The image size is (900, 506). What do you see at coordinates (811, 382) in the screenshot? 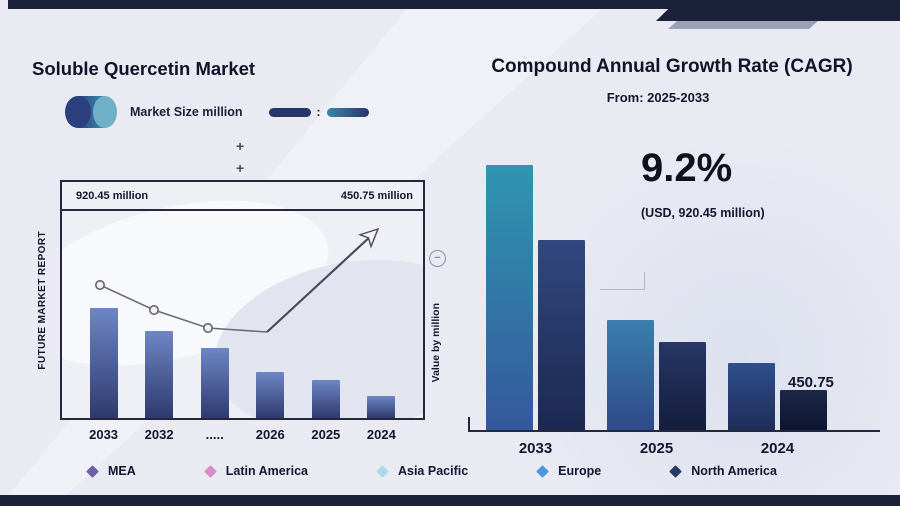
I see `data-label-450: 450.75` at bounding box center [811, 382].